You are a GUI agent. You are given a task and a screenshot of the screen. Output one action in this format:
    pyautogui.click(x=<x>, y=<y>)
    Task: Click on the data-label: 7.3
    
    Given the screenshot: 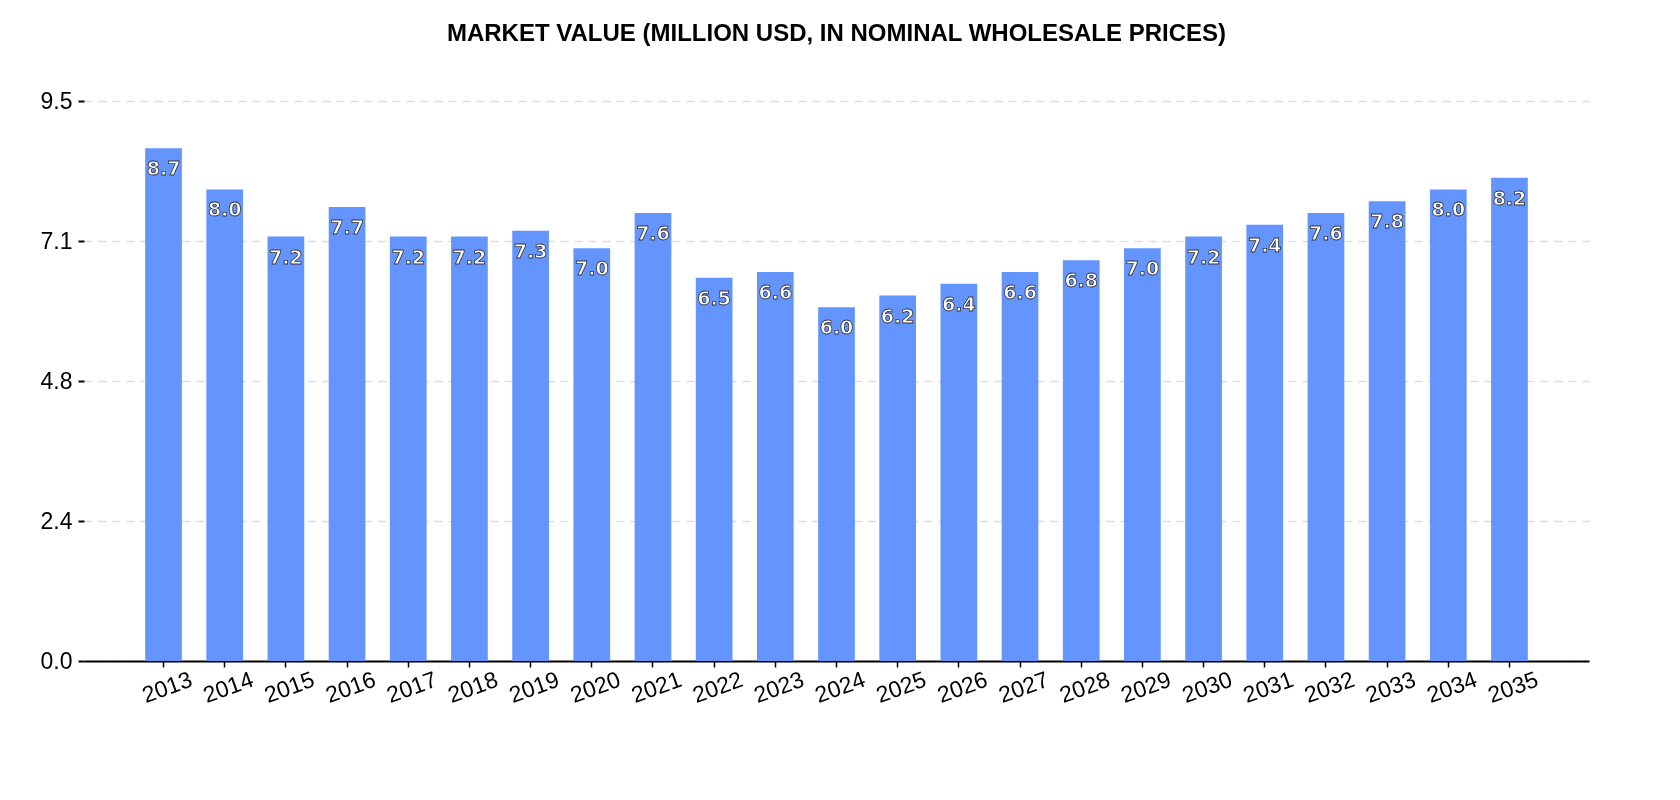 What is the action you would take?
    pyautogui.click(x=530, y=250)
    